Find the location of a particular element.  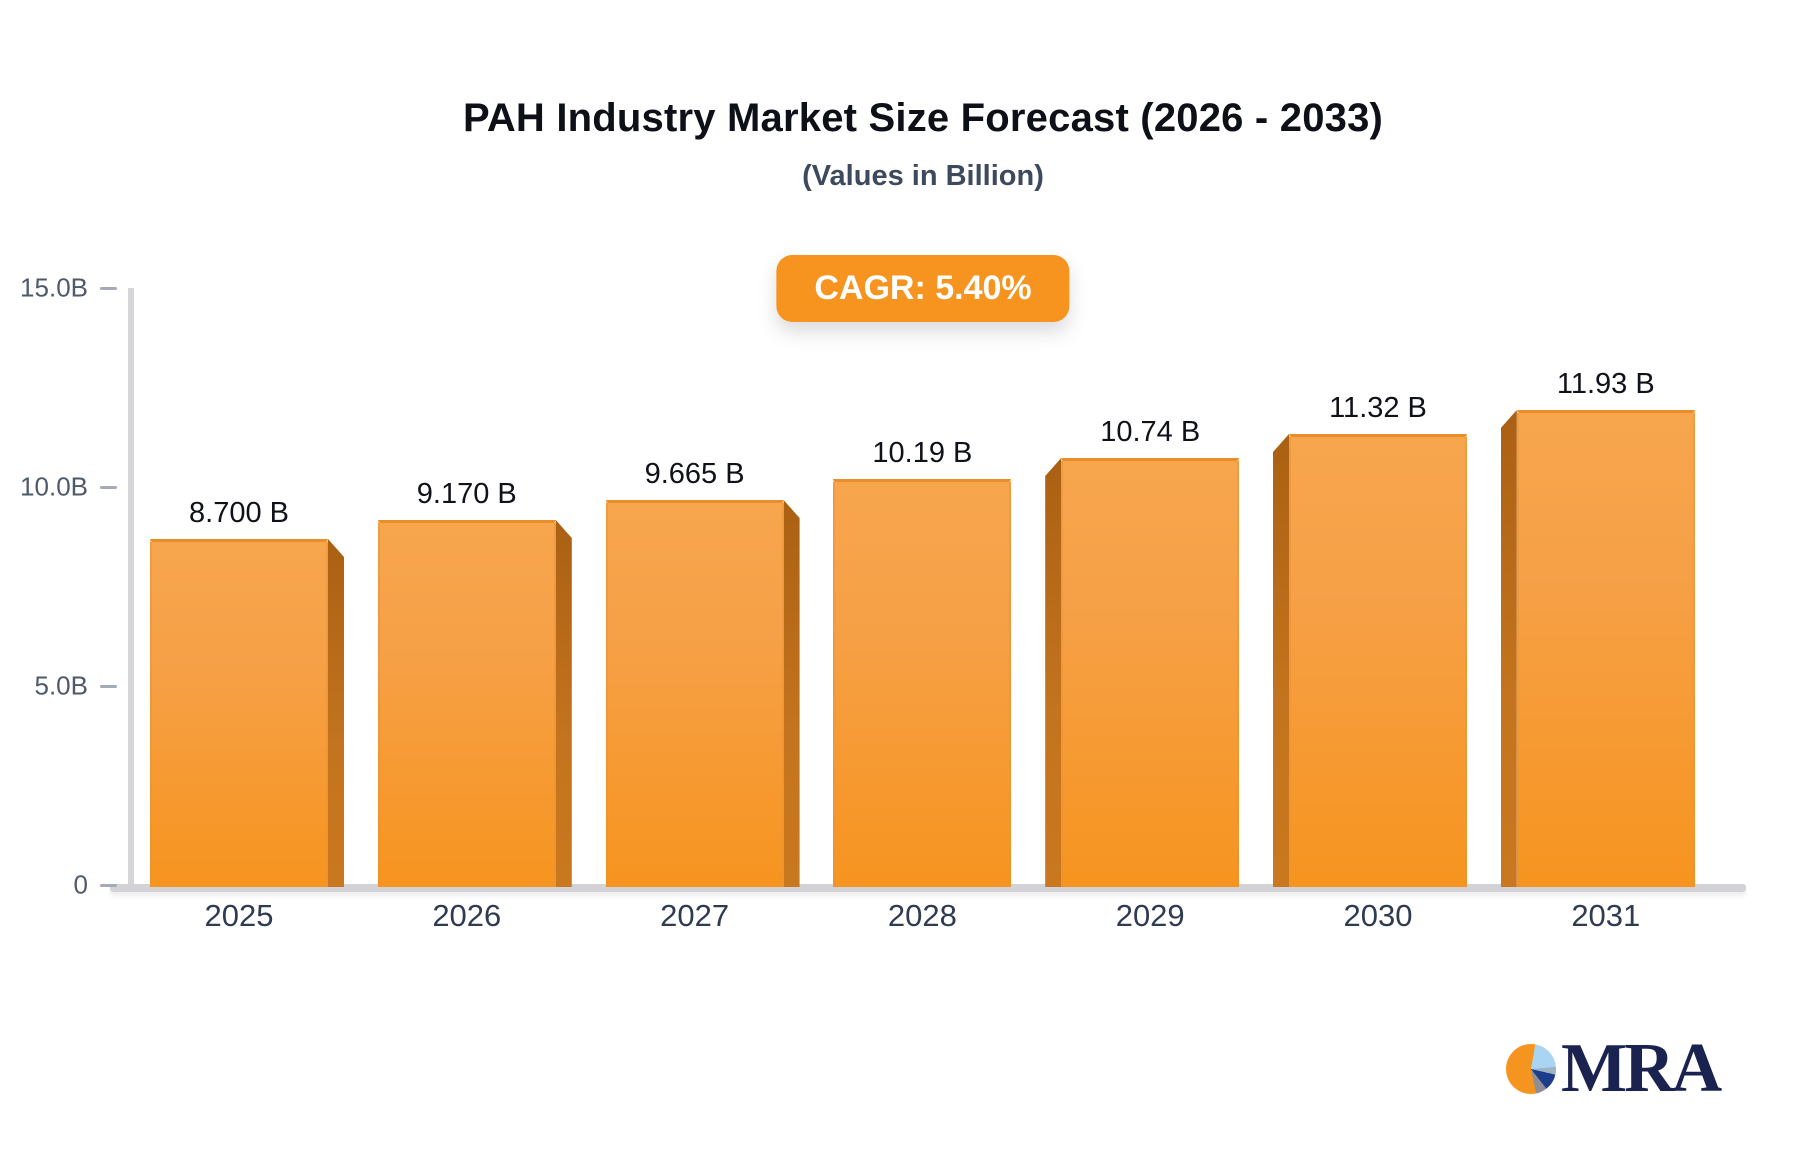

pie-chart-logo-icon is located at coordinates (1531, 1069).